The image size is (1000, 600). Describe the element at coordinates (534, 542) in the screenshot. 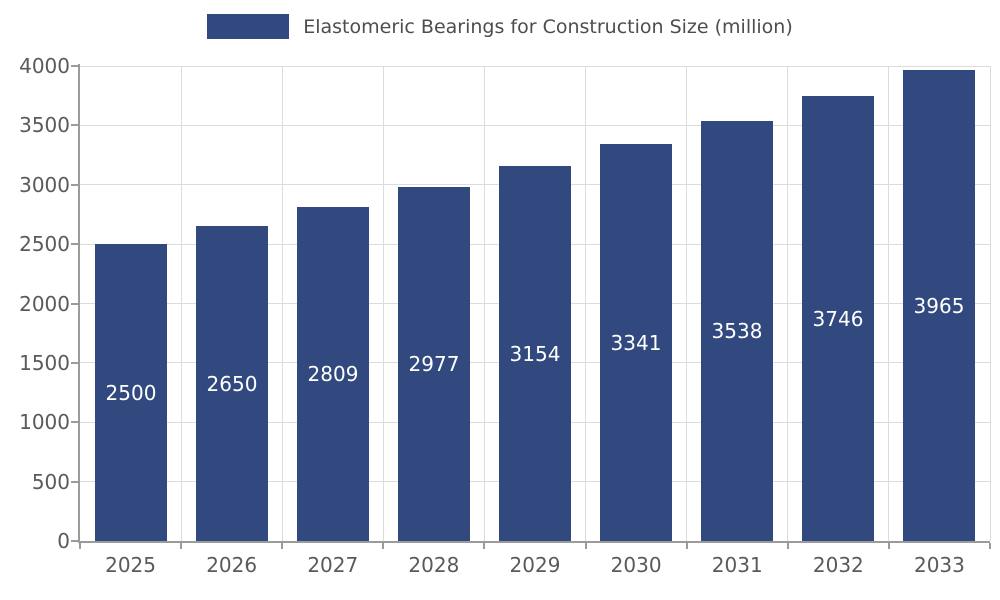

I see `x-axis-line` at that location.